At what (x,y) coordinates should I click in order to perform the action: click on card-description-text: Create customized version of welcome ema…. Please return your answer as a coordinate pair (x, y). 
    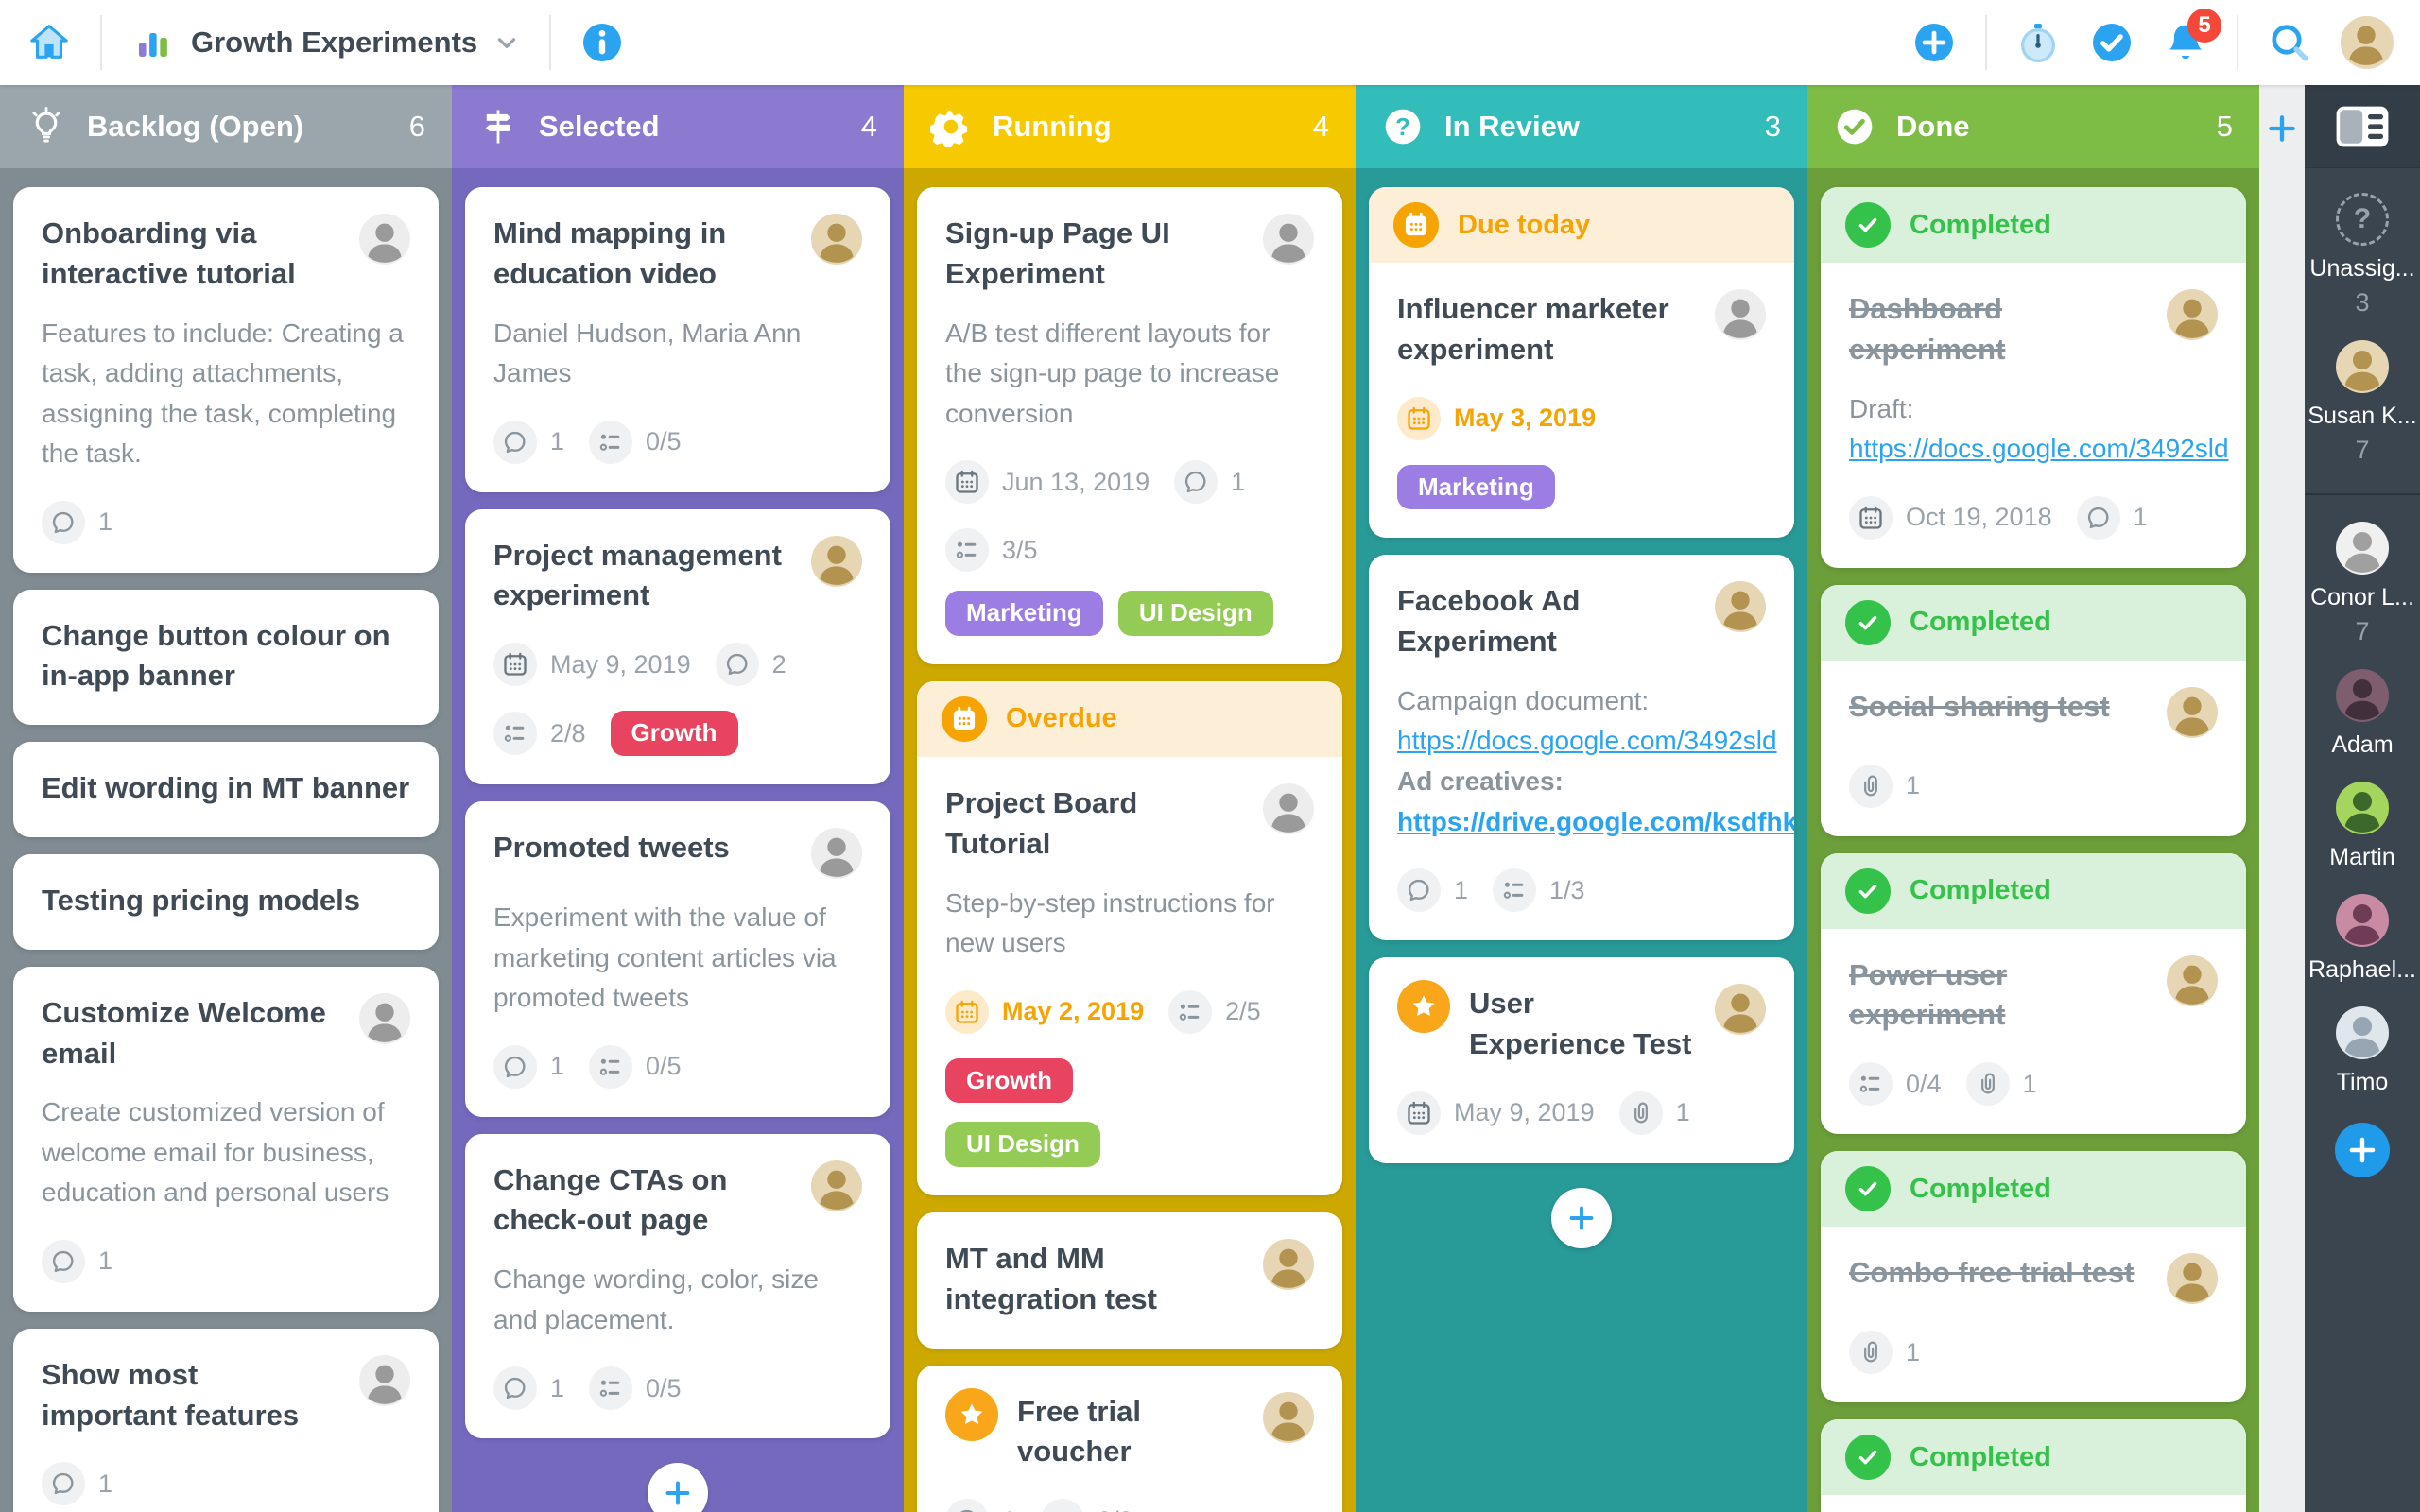
    Looking at the image, I should click on (215, 1152).